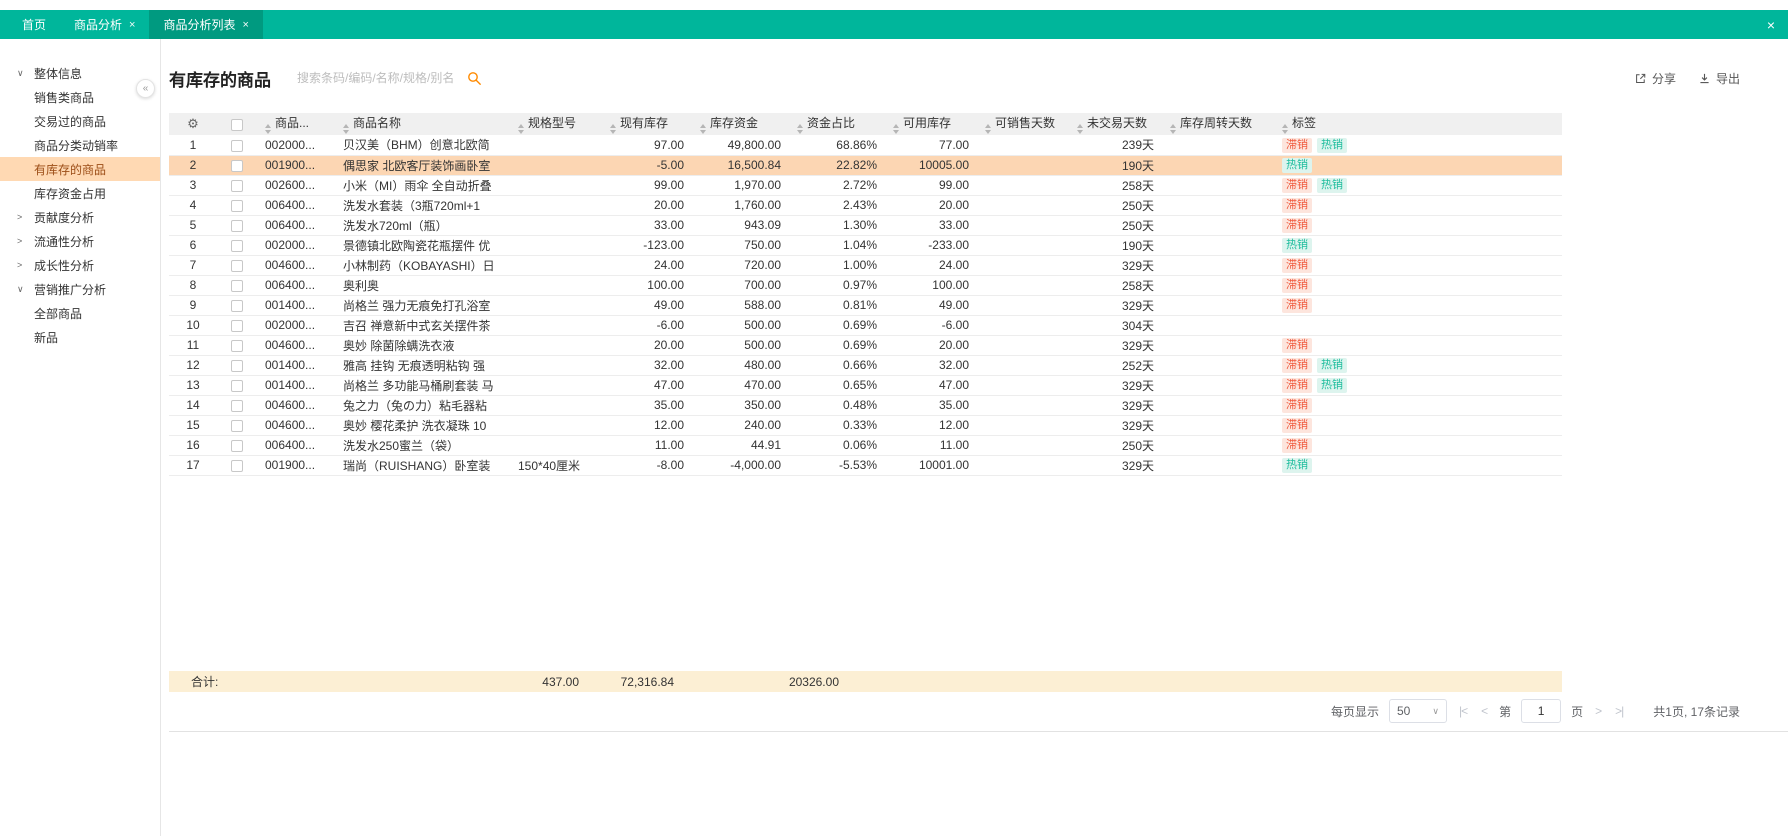 This screenshot has width=1788, height=836. Describe the element at coordinates (1541, 711) in the screenshot. I see `page-number-input` at that location.